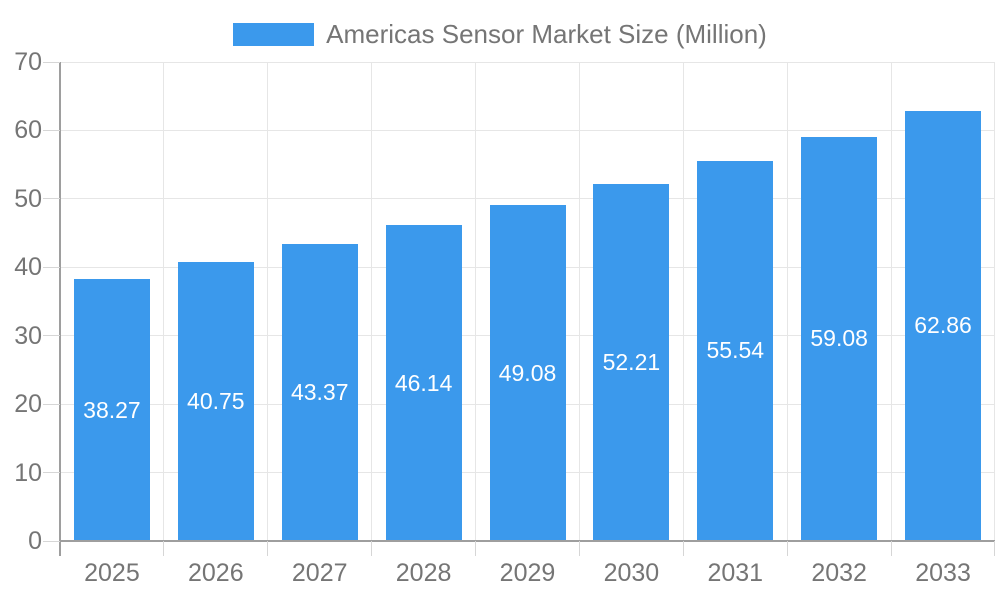  I want to click on bar: 62.86, so click(943, 325).